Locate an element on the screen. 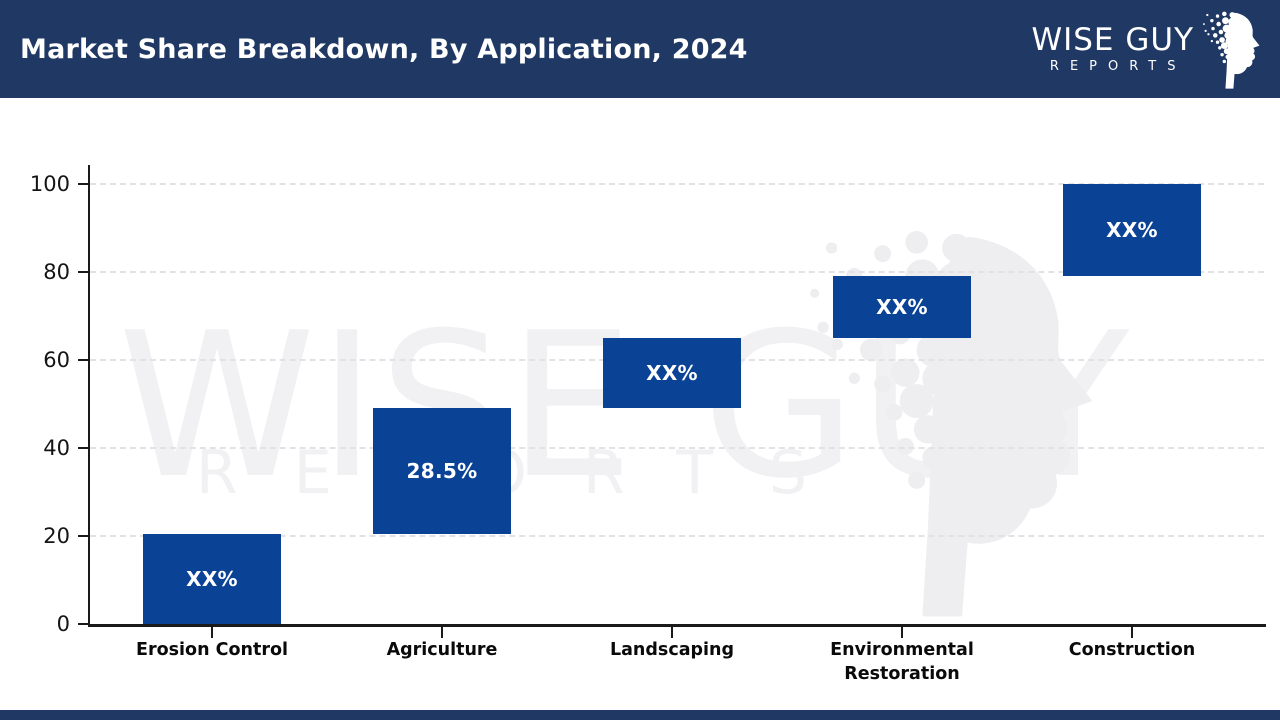 The height and width of the screenshot is (720, 1280). logo-text: WISE GUY REPORTS is located at coordinates (1112, 49).